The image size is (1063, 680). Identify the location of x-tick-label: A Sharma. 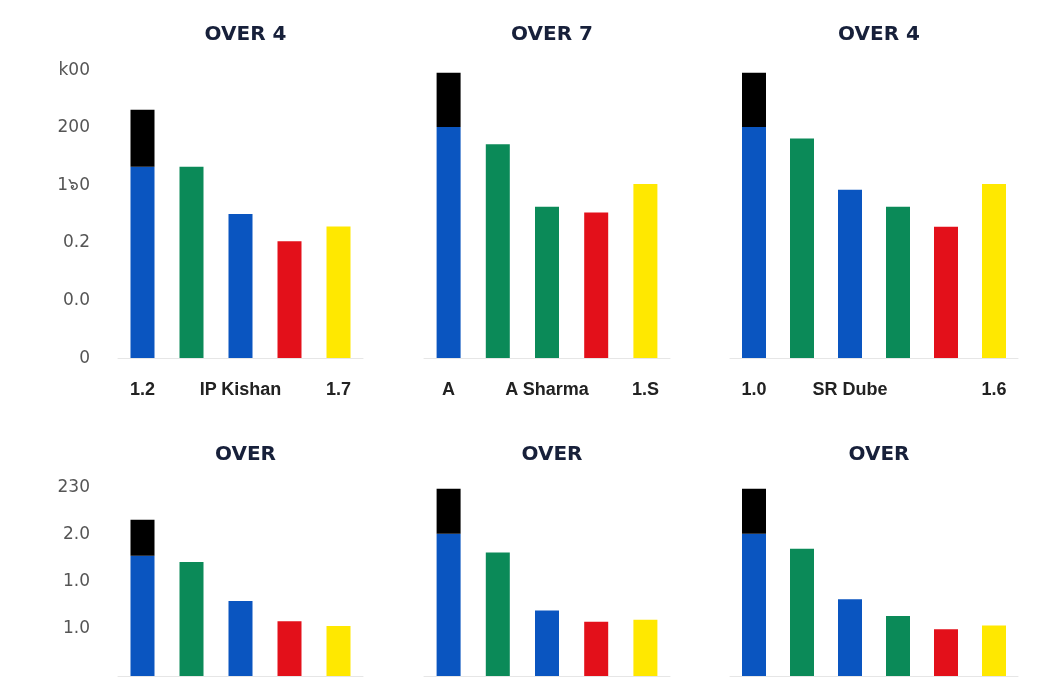
(547, 389).